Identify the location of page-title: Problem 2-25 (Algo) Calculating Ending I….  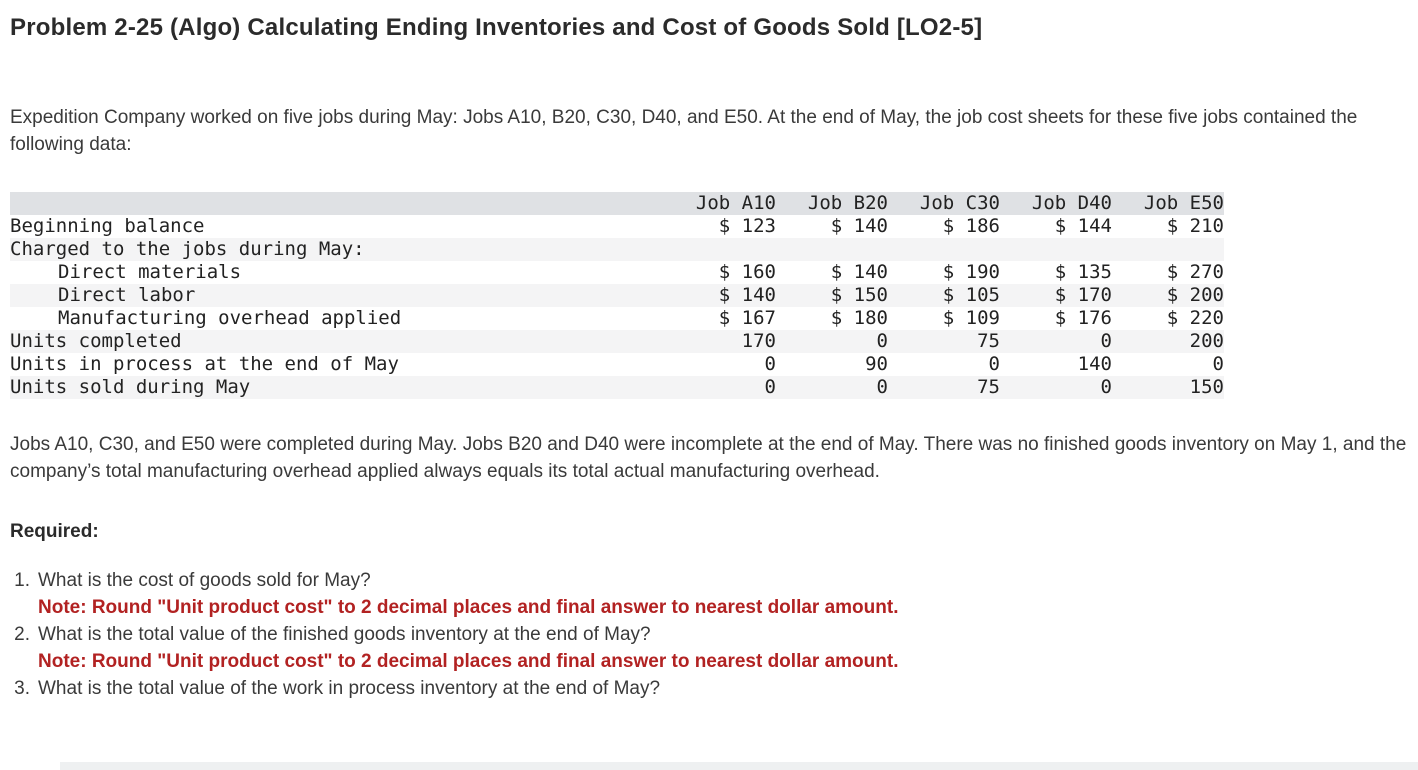
(496, 27).